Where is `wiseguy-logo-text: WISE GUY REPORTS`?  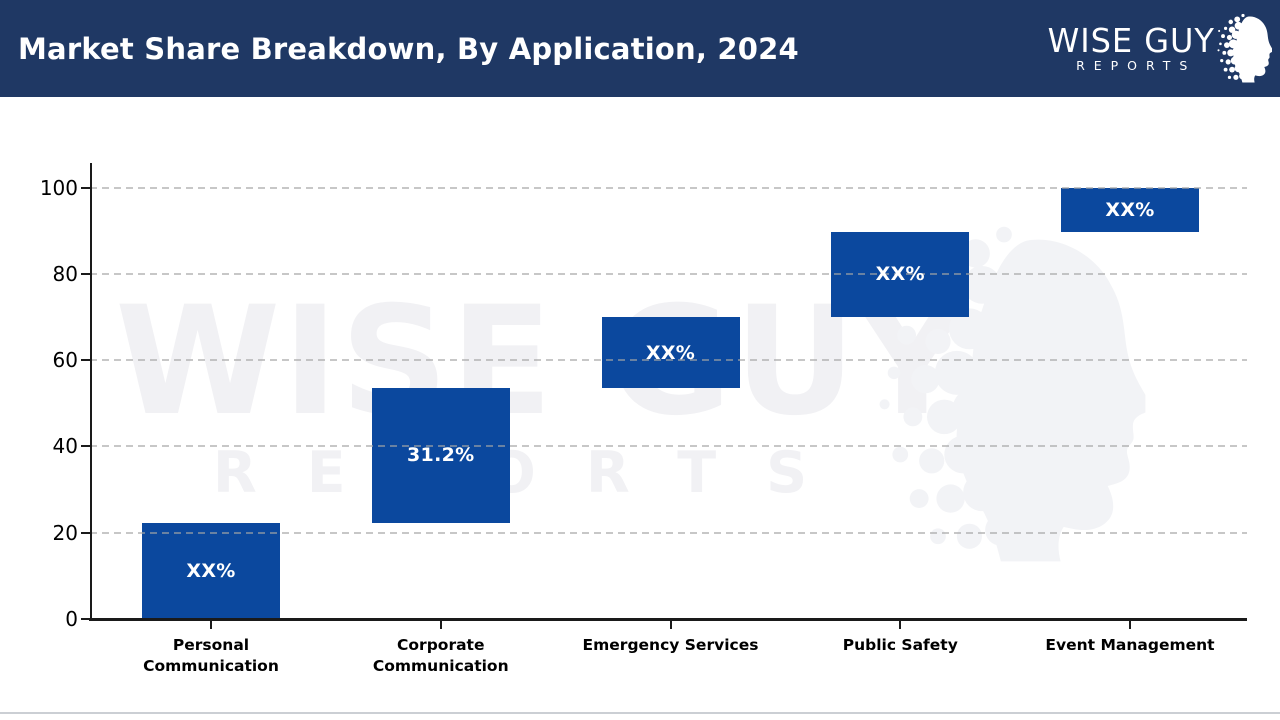
wiseguy-logo-text: WISE GUY REPORTS is located at coordinates (1131, 48).